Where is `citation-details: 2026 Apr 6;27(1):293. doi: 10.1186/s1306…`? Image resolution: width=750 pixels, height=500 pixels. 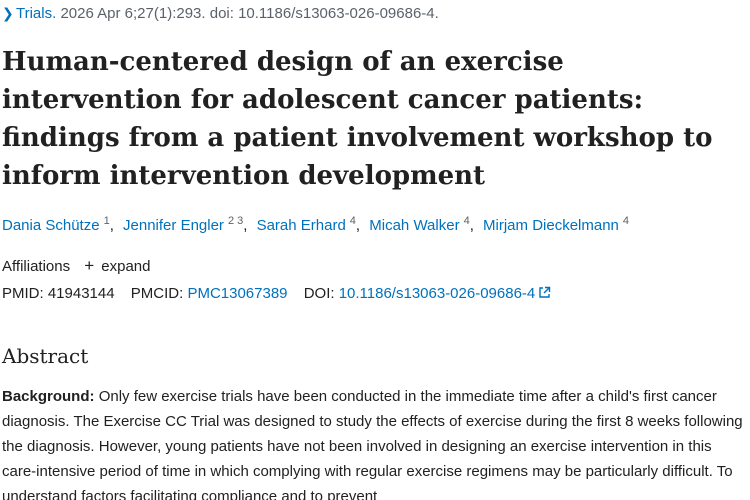
citation-details: 2026 Apr 6;27(1):293. doi: 10.1186/s1306… is located at coordinates (249, 13).